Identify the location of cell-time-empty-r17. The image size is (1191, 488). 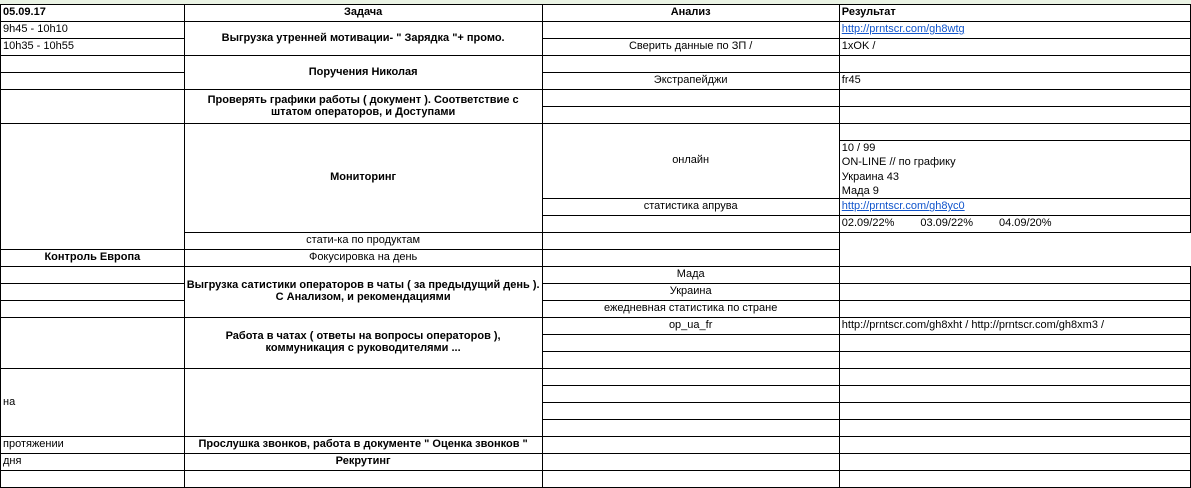
(92, 309).